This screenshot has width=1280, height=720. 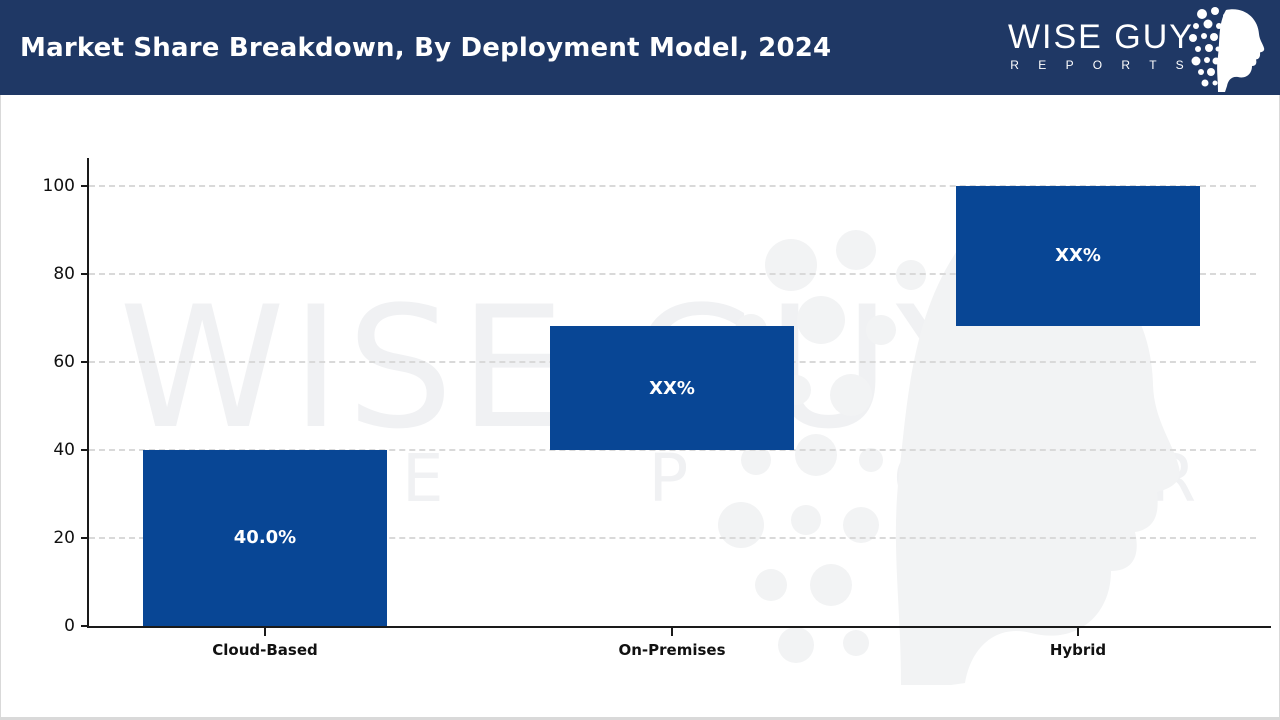 I want to click on x-axis-line, so click(x=679, y=627).